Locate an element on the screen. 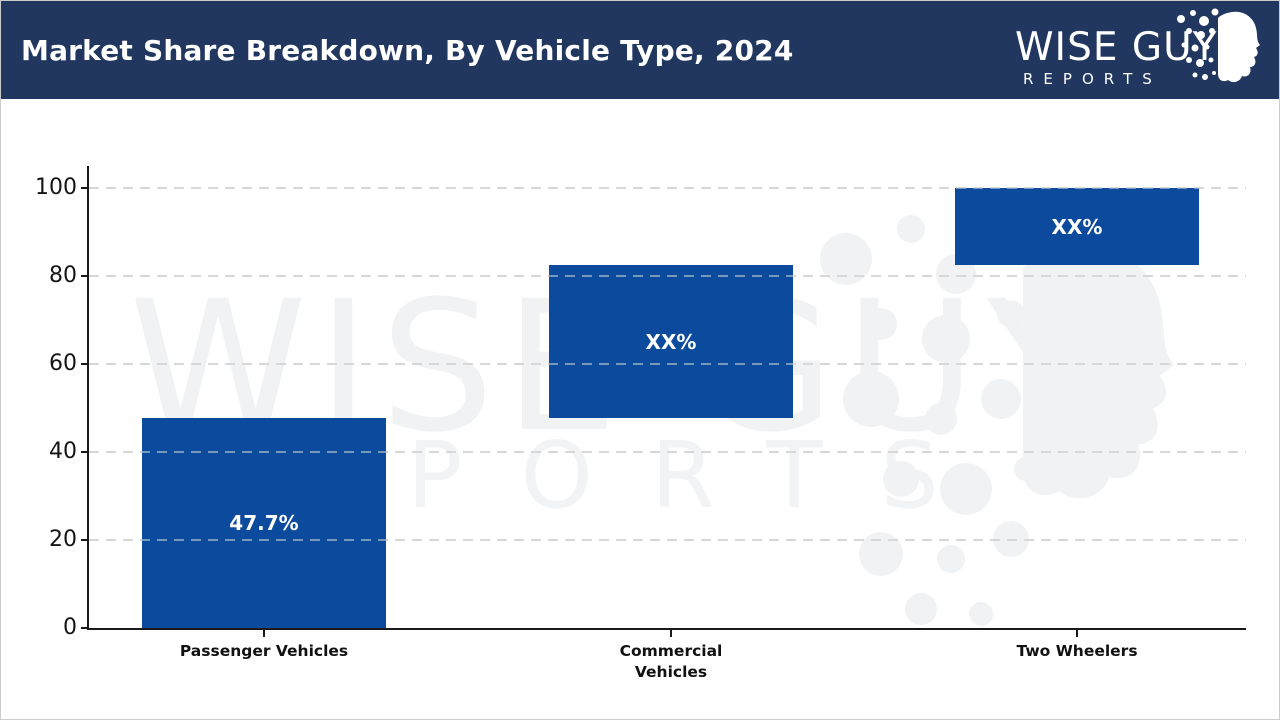 The image size is (1280, 720). bar-value-label: 47.7% is located at coordinates (264, 523).